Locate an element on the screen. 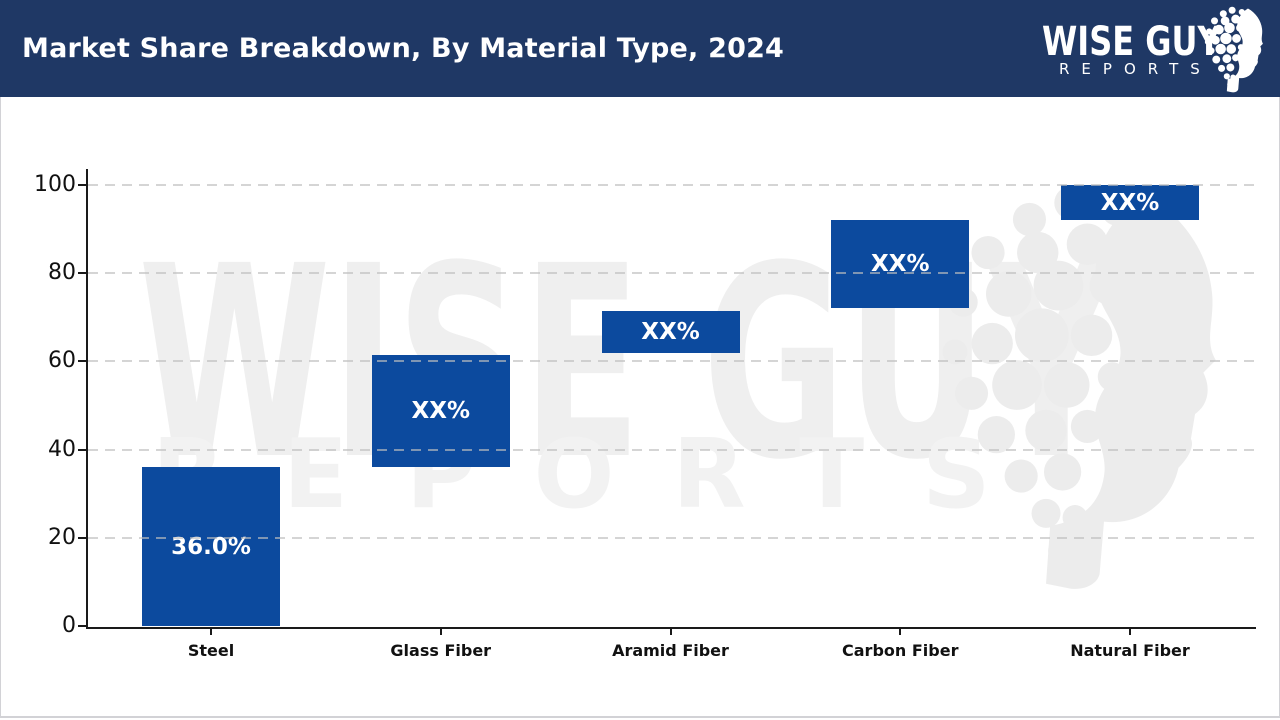 This screenshot has width=1280, height=720. x-tick-natural-fiber is located at coordinates (1130, 631).